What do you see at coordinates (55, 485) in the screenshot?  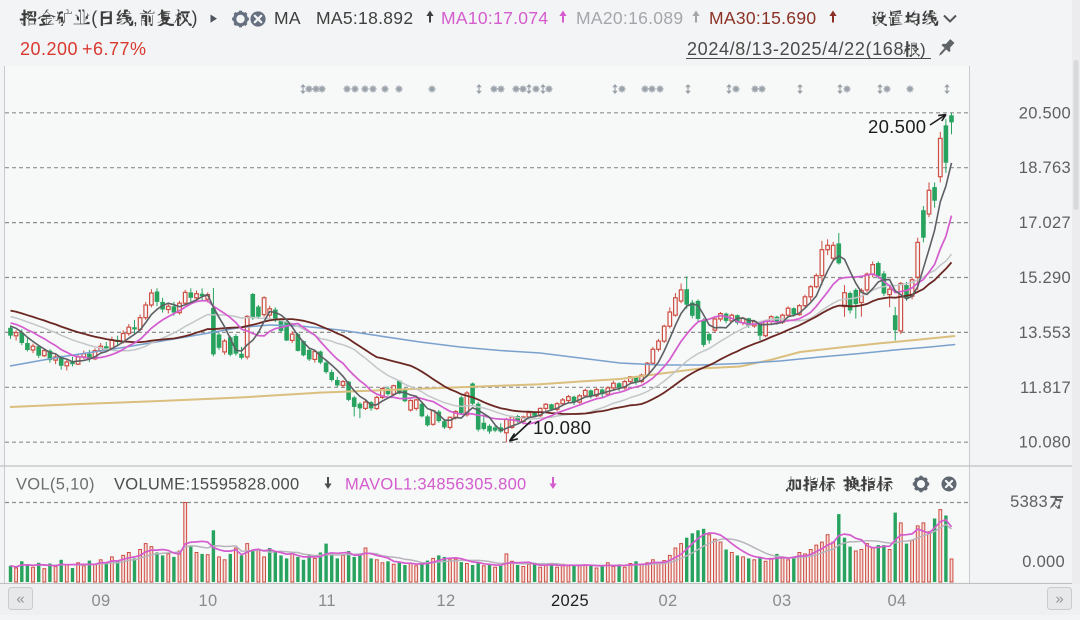 I see `svg-text: VOL(5,10)` at bounding box center [55, 485].